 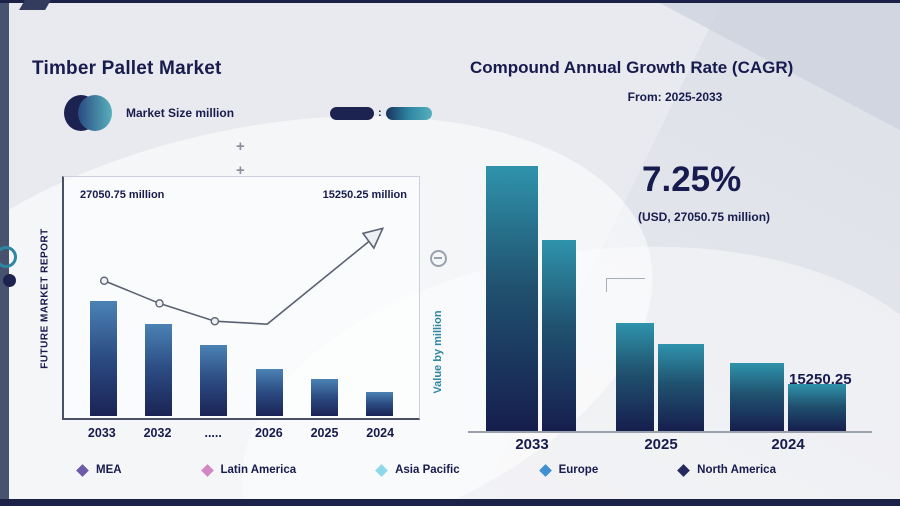 What do you see at coordinates (661, 444) in the screenshot?
I see `right-x-label: 2025` at bounding box center [661, 444].